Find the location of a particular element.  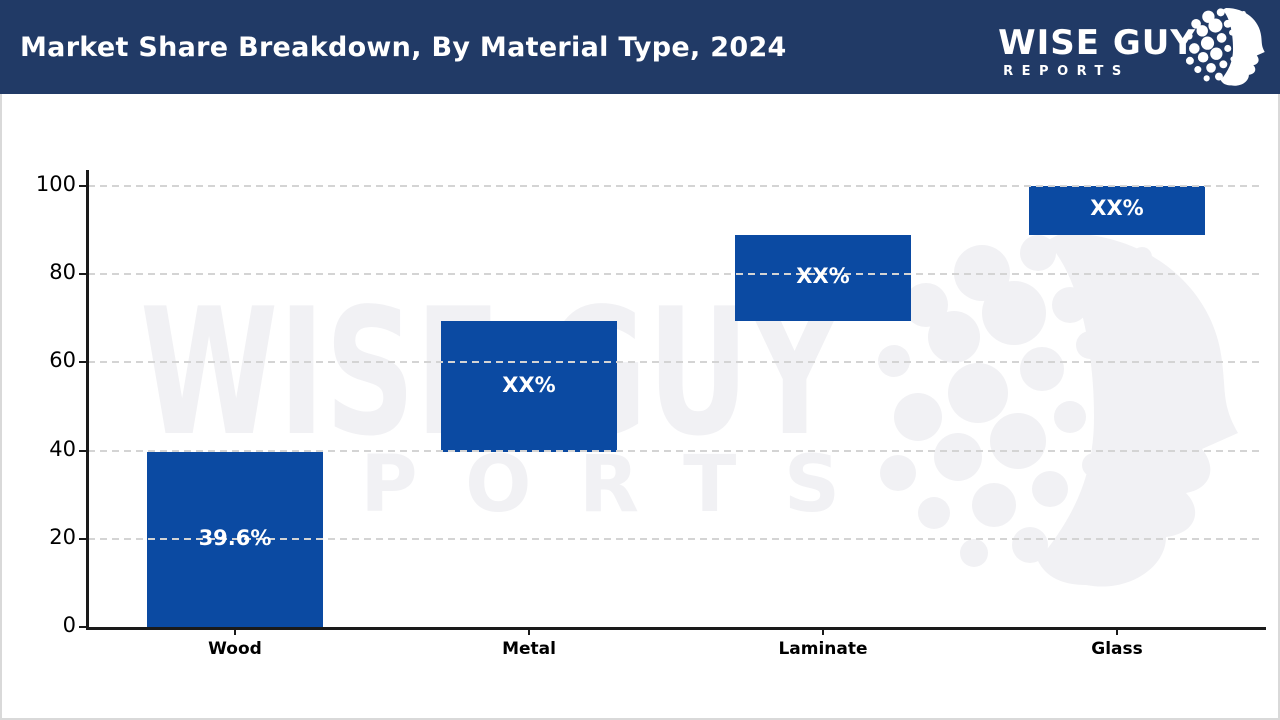

bar-glass is located at coordinates (1117, 210).